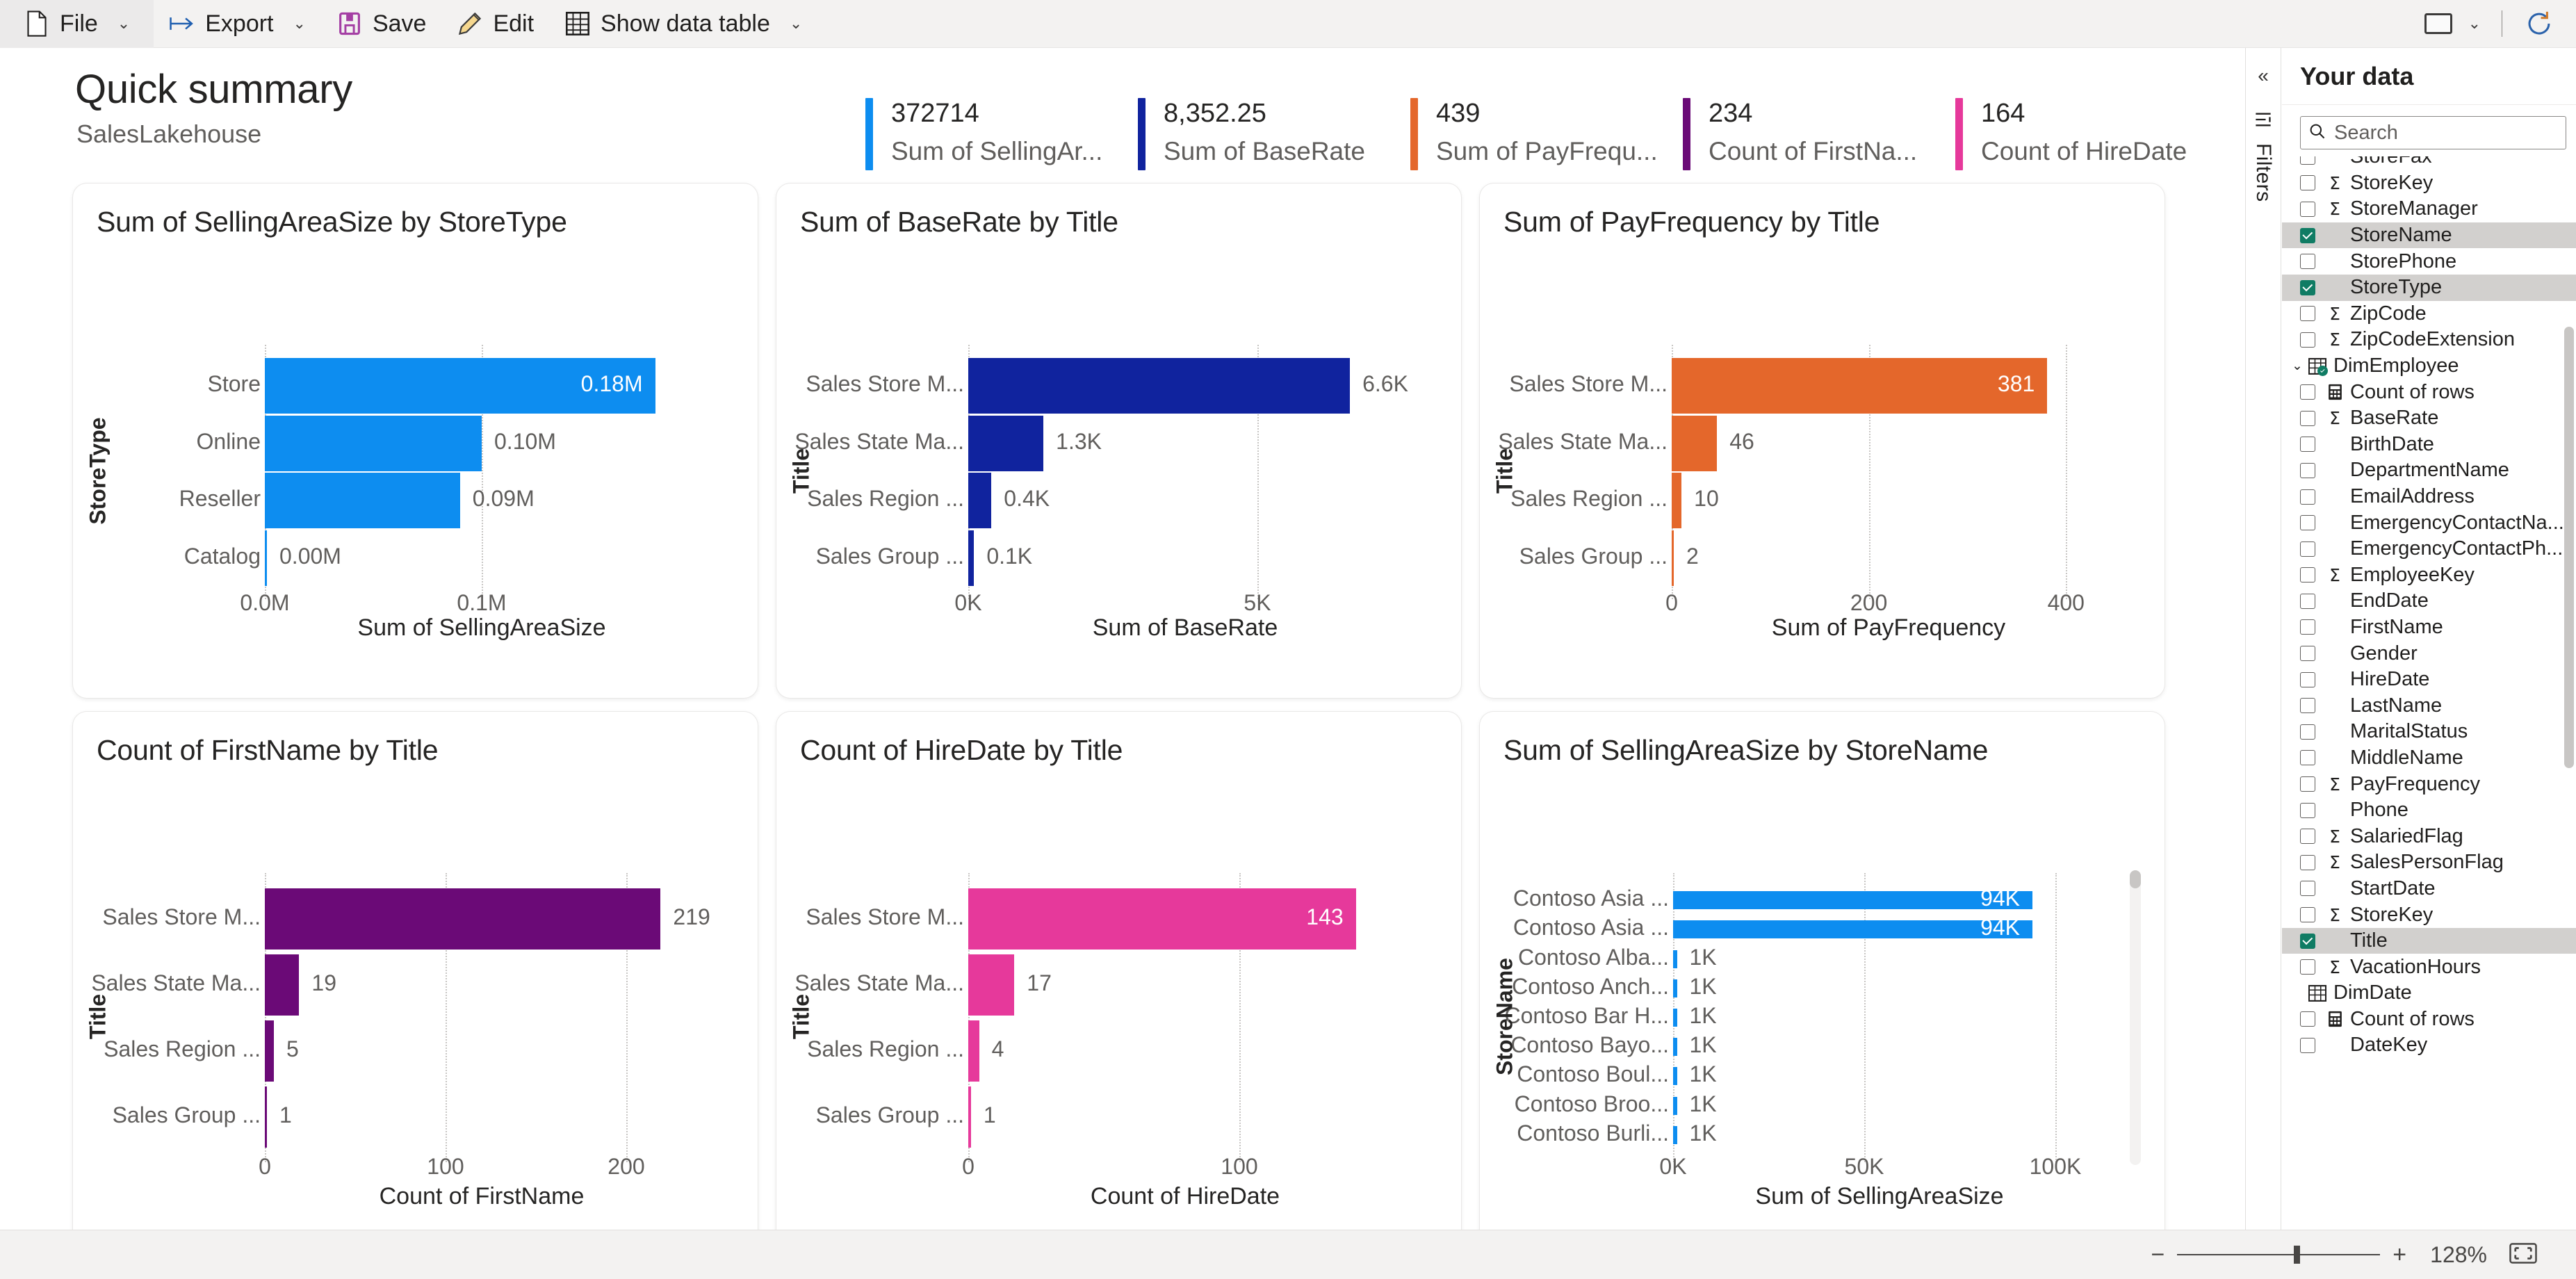  I want to click on show-data-table-button: Show data table ⌄, so click(683, 24).